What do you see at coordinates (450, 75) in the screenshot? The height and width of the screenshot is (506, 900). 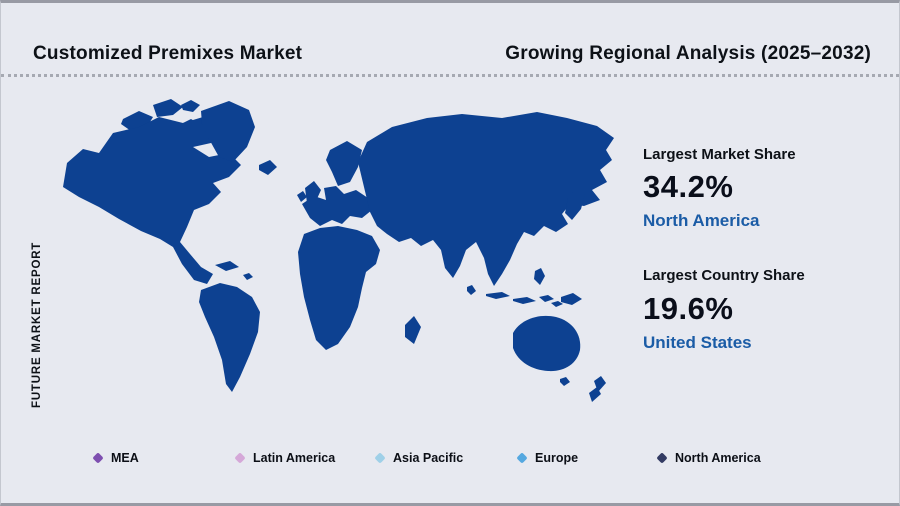 I see `dotted-separator` at bounding box center [450, 75].